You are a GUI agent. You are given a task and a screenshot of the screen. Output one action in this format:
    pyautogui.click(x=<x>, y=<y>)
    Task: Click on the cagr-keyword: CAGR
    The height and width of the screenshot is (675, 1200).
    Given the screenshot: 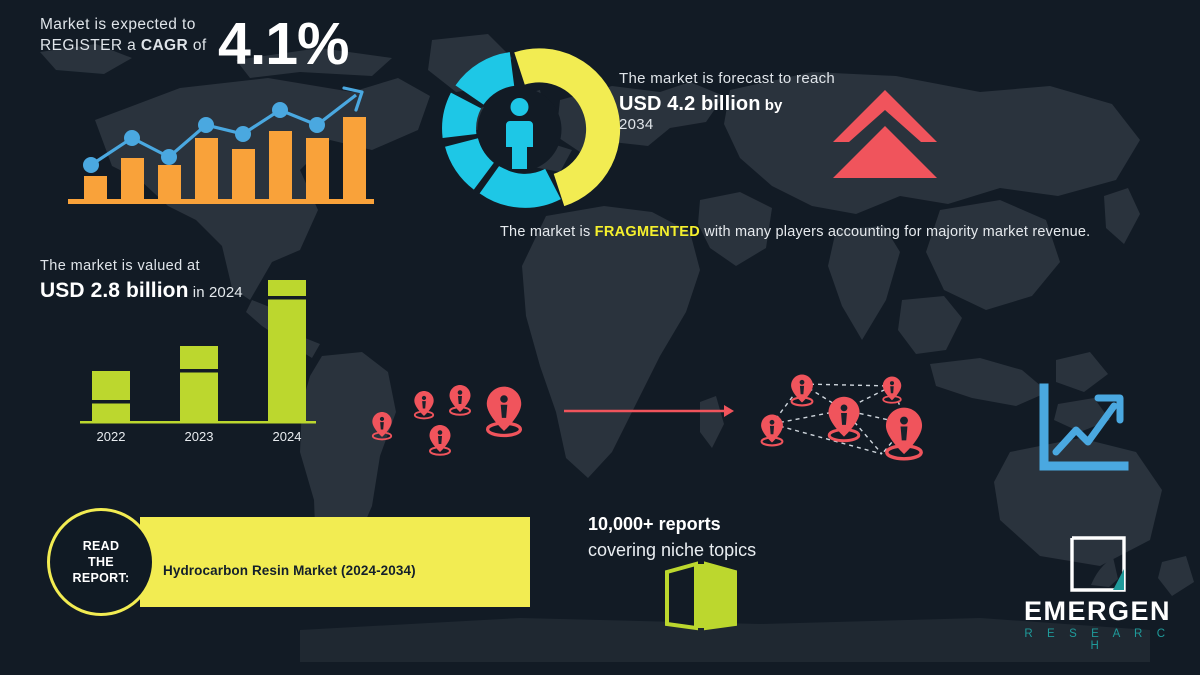 What is the action you would take?
    pyautogui.click(x=164, y=45)
    